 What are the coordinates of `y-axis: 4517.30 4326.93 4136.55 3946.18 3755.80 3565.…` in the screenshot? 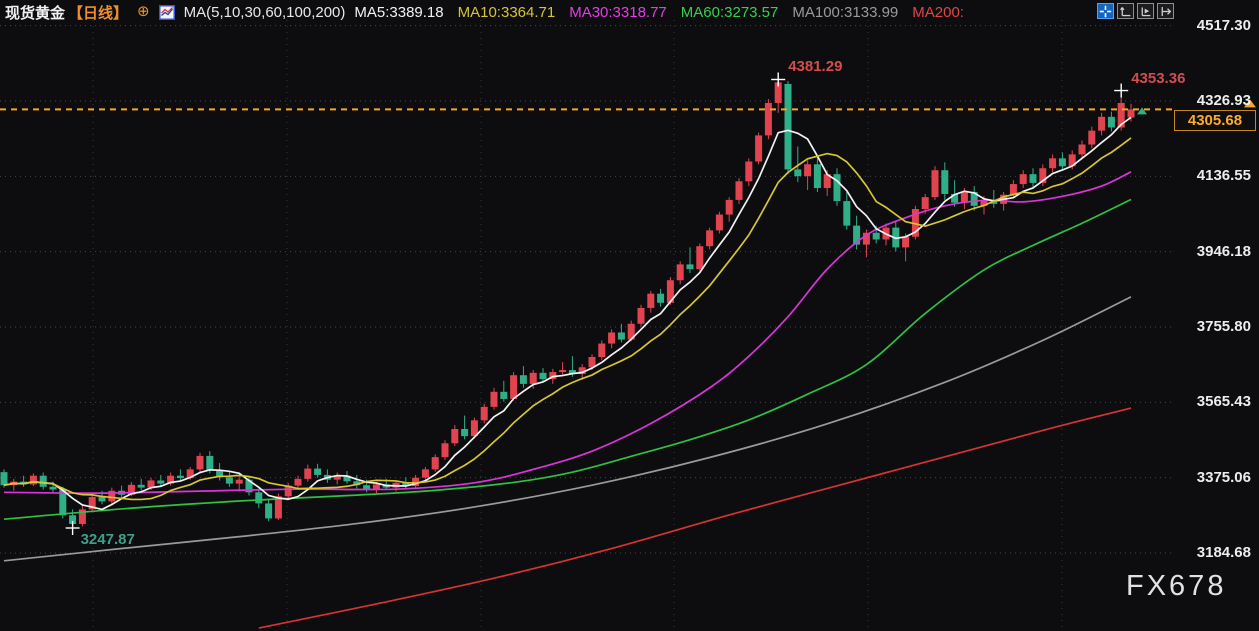 It's located at (1215, 315).